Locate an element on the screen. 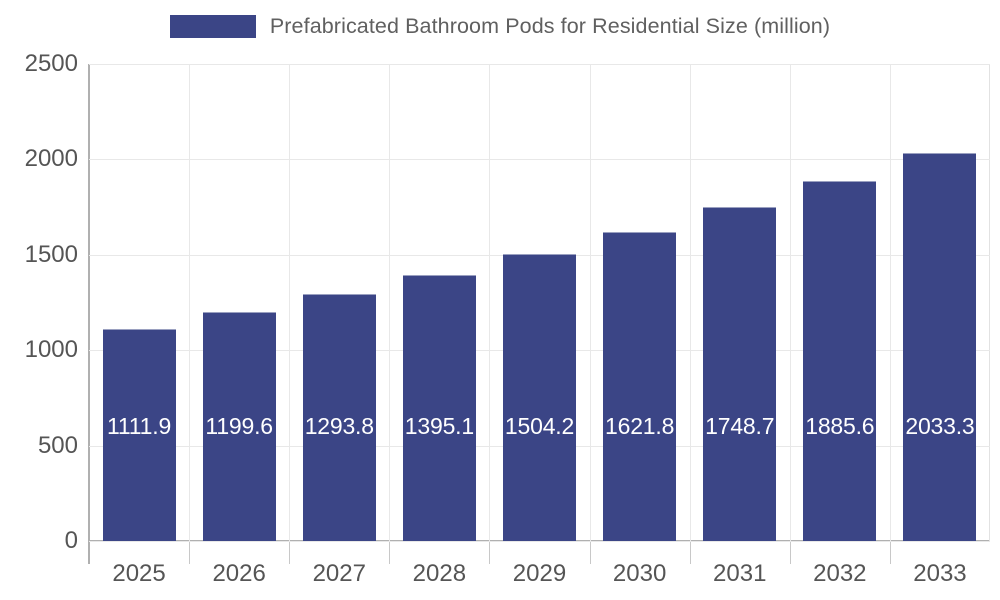 This screenshot has height=600, width=1000. x-axis-tick-label-2025: 2025 is located at coordinates (139, 573).